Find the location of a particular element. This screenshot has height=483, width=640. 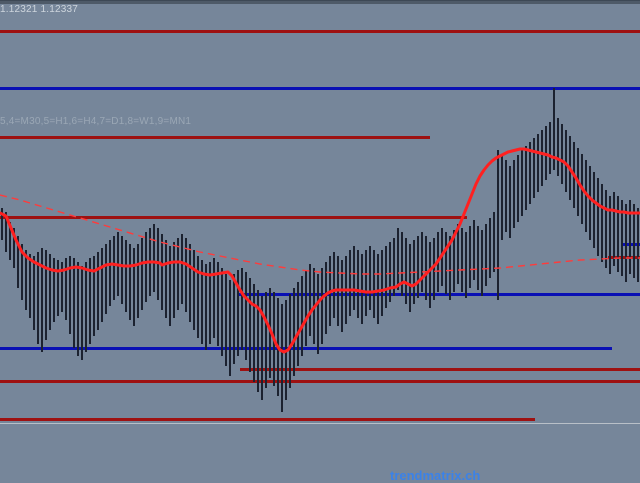

window-top-highlight is located at coordinates (320, 0).